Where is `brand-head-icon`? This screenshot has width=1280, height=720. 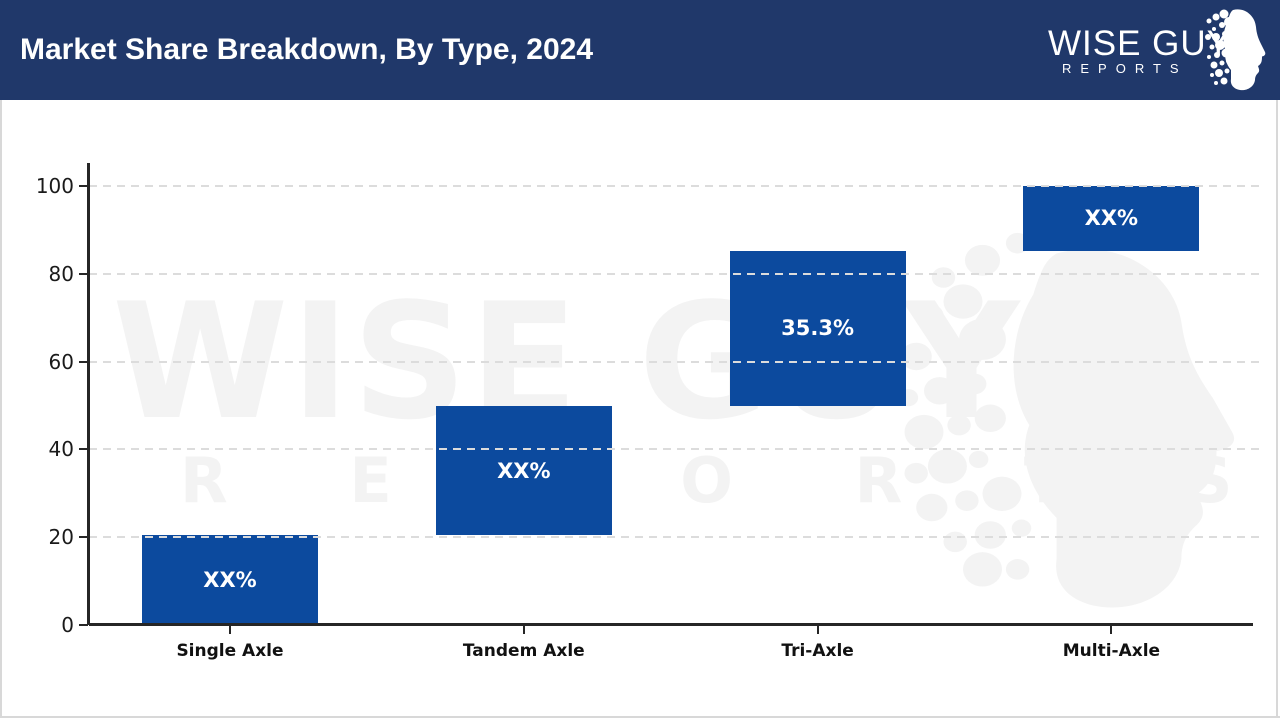
brand-head-icon is located at coordinates (1235, 50).